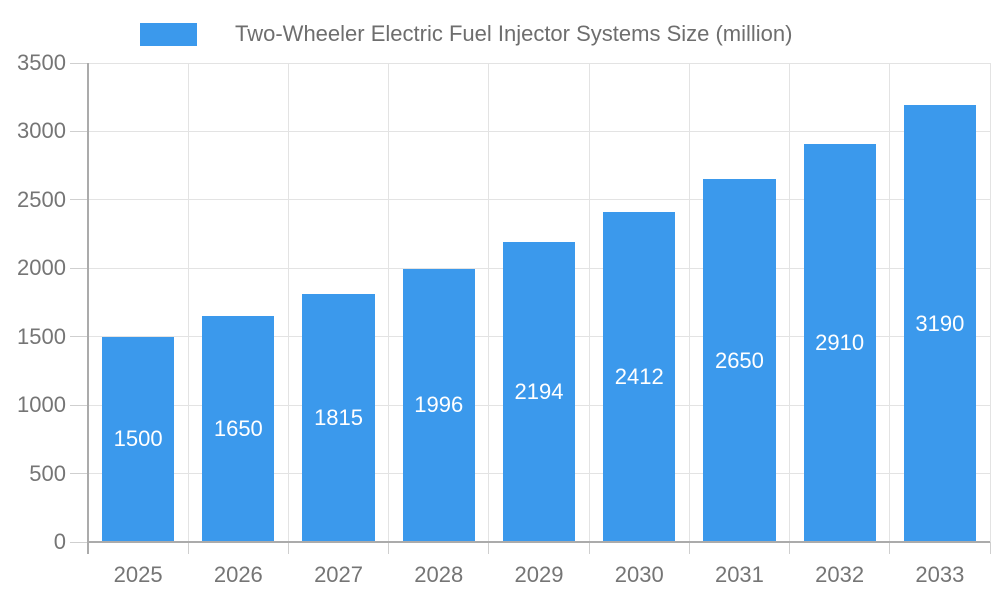 The width and height of the screenshot is (1000, 600). Describe the element at coordinates (47, 473) in the screenshot. I see `y-axis-label: 500` at that location.